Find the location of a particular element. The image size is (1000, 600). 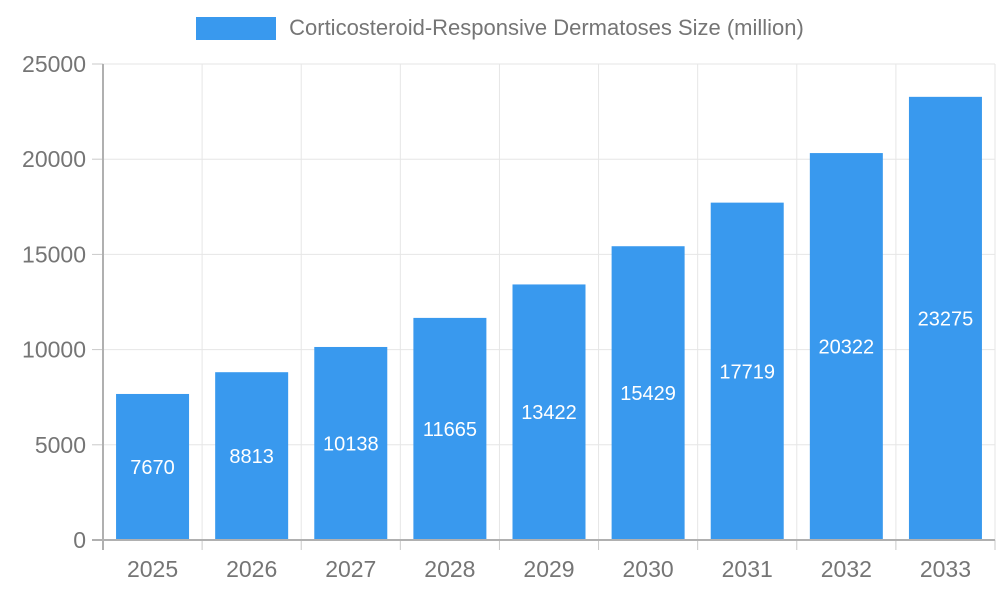

bar-value-label: 20322 is located at coordinates (847, 348).